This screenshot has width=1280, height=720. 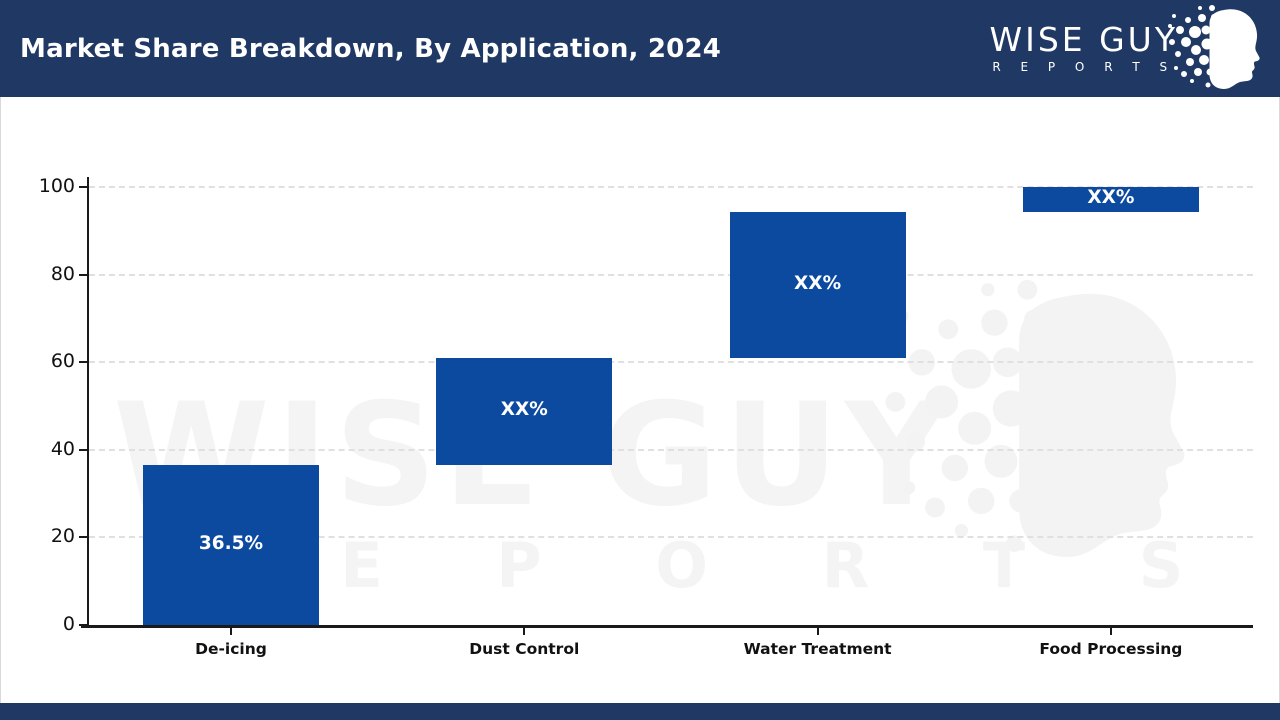 I want to click on bar-dust-control, so click(x=524, y=411).